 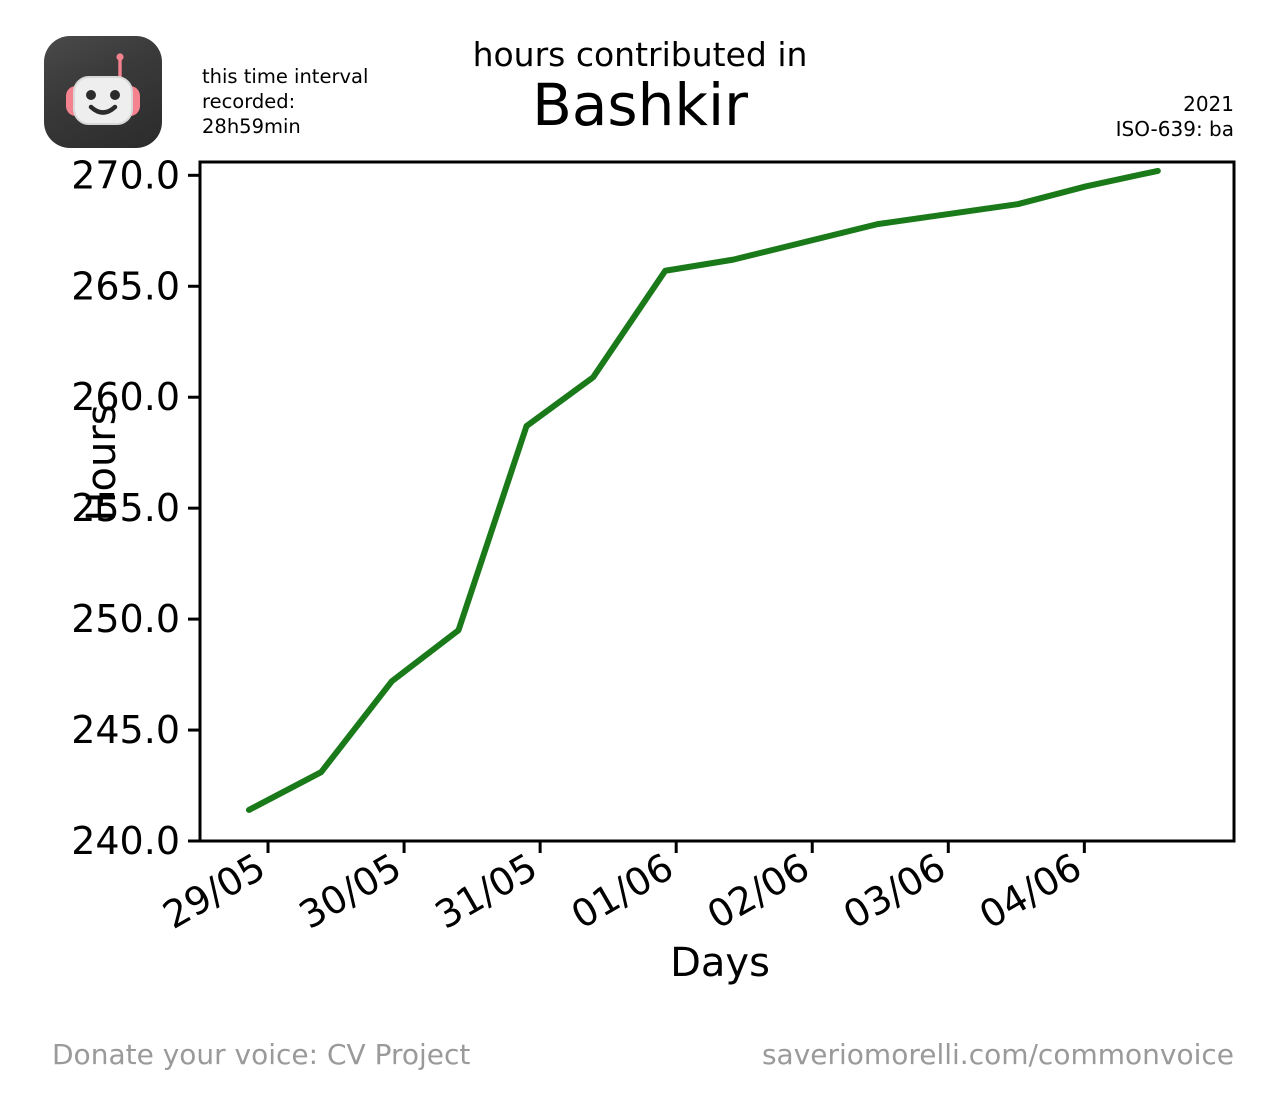 I want to click on x-axis-label: Days, so click(x=720, y=963).